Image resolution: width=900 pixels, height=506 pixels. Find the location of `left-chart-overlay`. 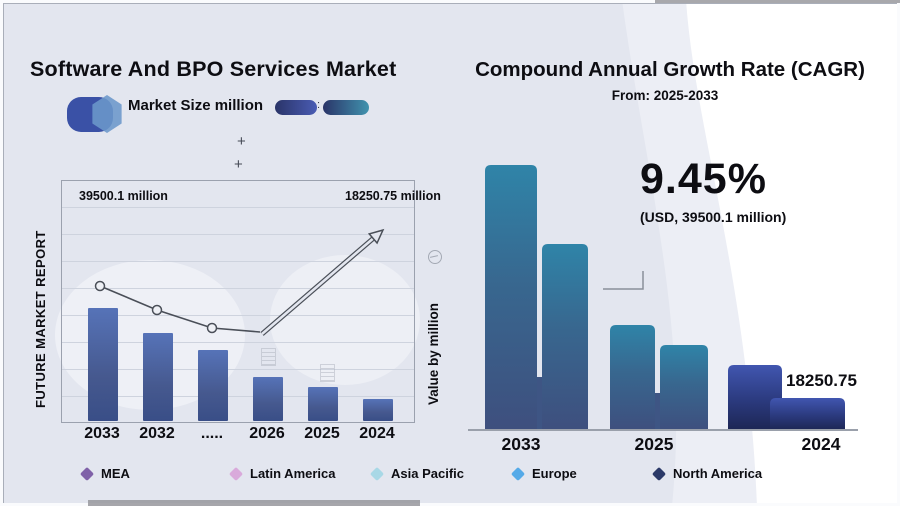

left-chart-overlay is located at coordinates (239, 282).